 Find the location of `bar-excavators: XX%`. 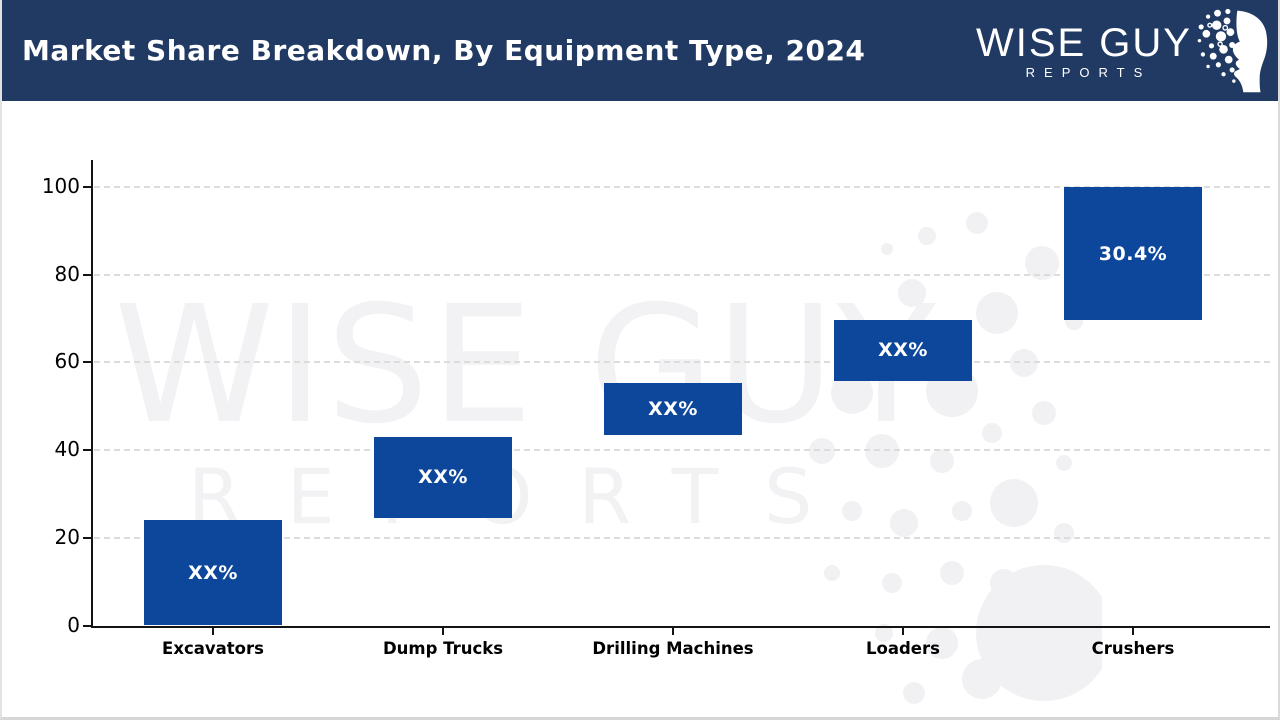

bar-excavators: XX% is located at coordinates (213, 573).